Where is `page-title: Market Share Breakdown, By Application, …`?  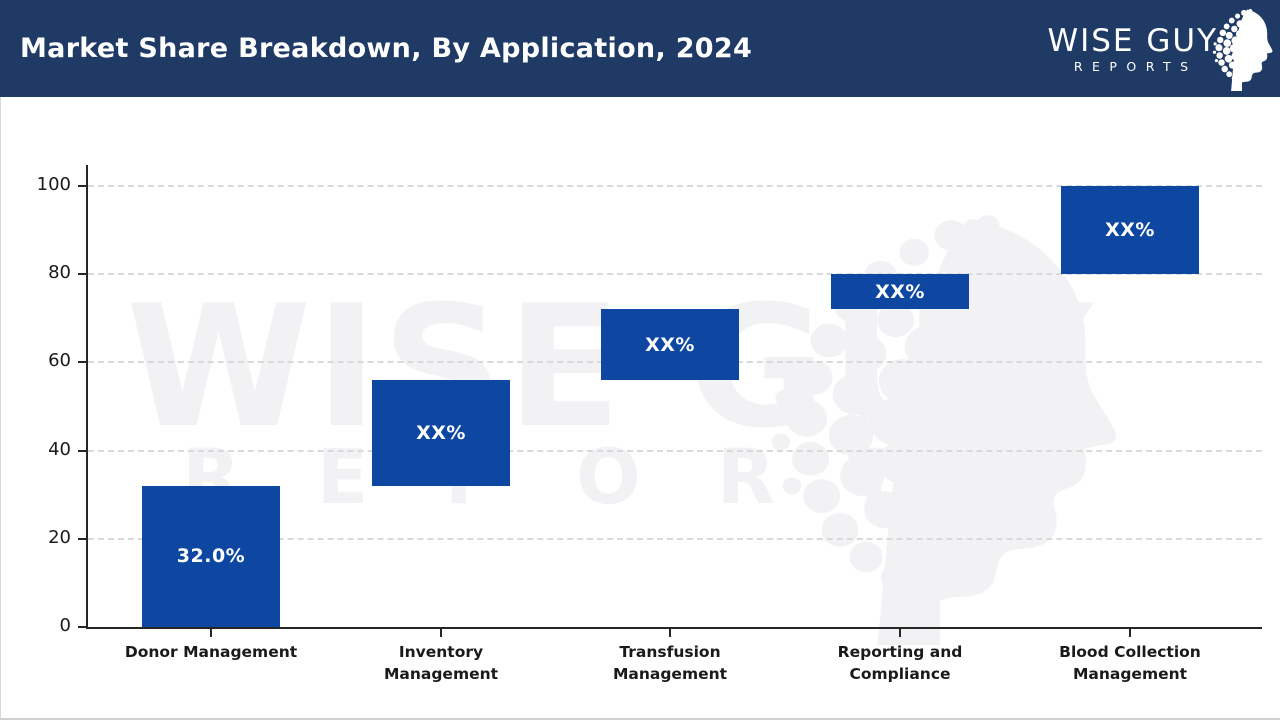 page-title: Market Share Breakdown, By Application, … is located at coordinates (386, 48).